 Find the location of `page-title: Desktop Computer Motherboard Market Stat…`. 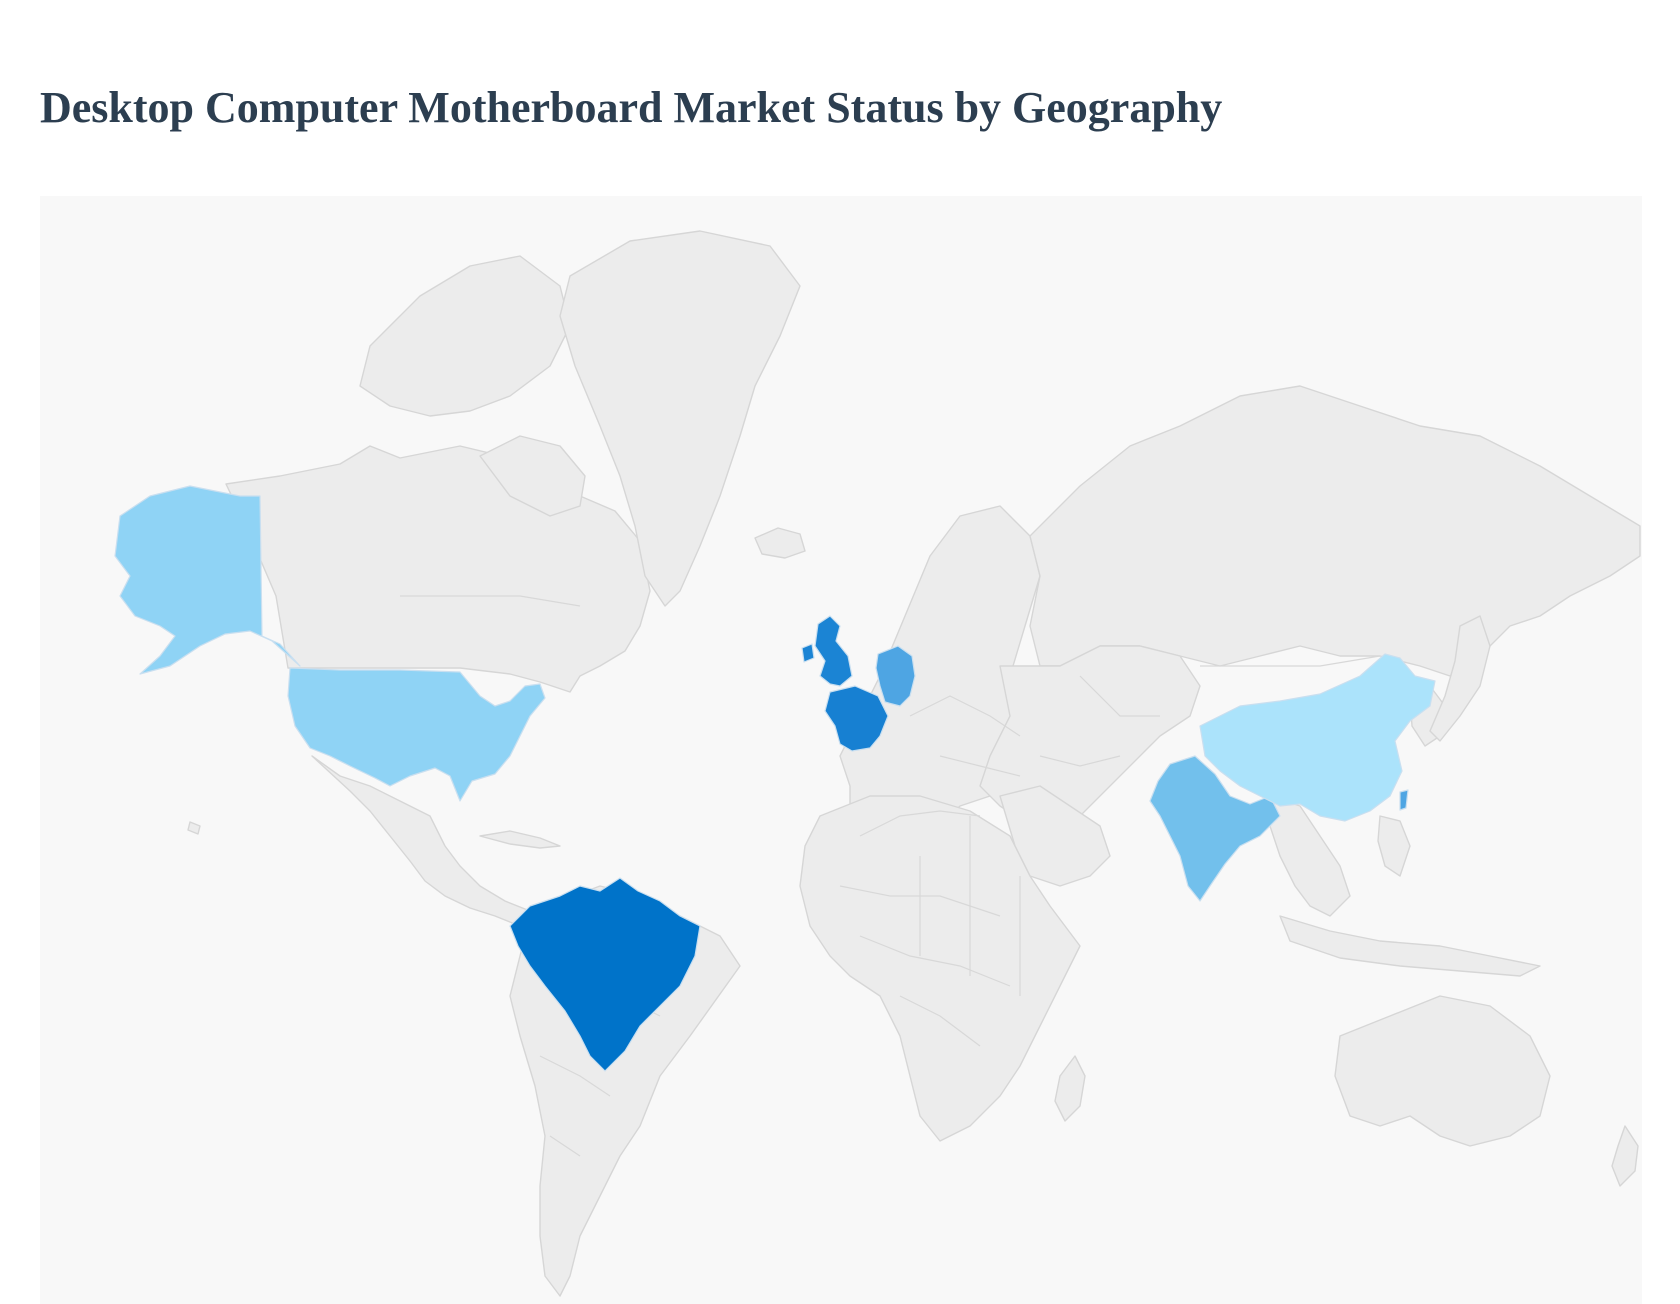

page-title: Desktop Computer Motherboard Market Stat… is located at coordinates (631, 107).